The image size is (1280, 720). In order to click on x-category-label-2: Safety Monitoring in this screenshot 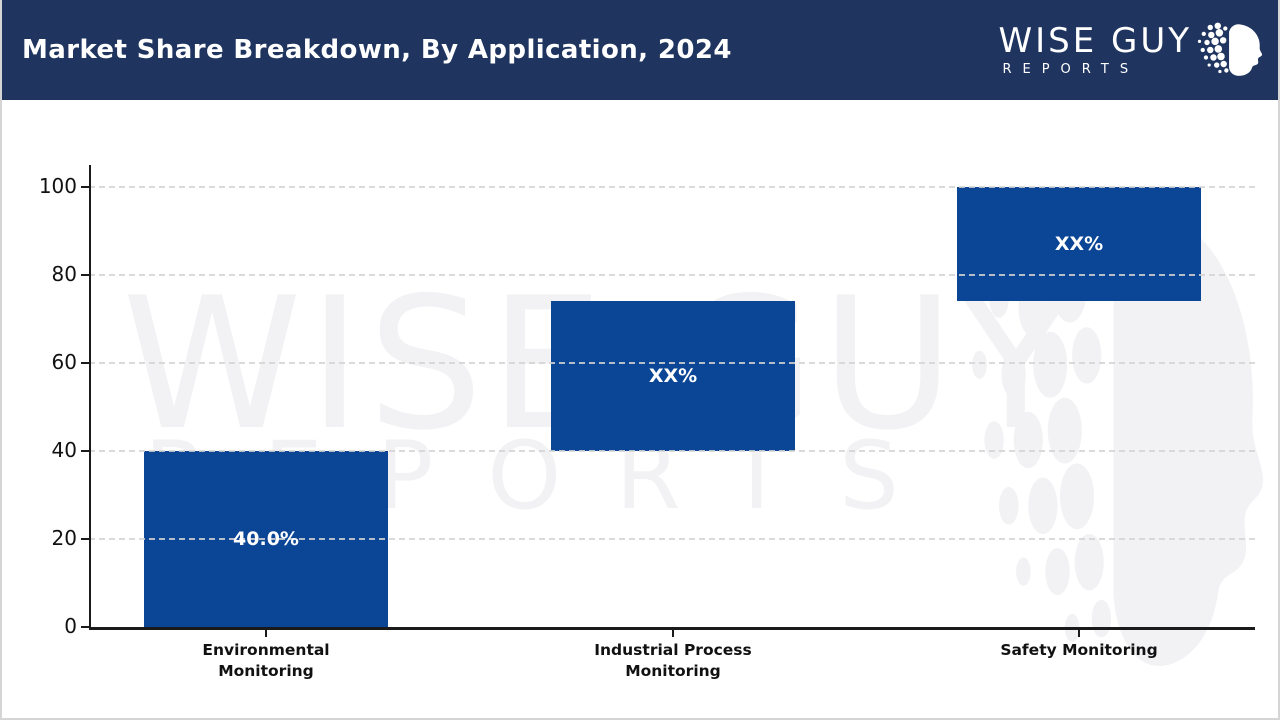, I will do `click(1079, 650)`.